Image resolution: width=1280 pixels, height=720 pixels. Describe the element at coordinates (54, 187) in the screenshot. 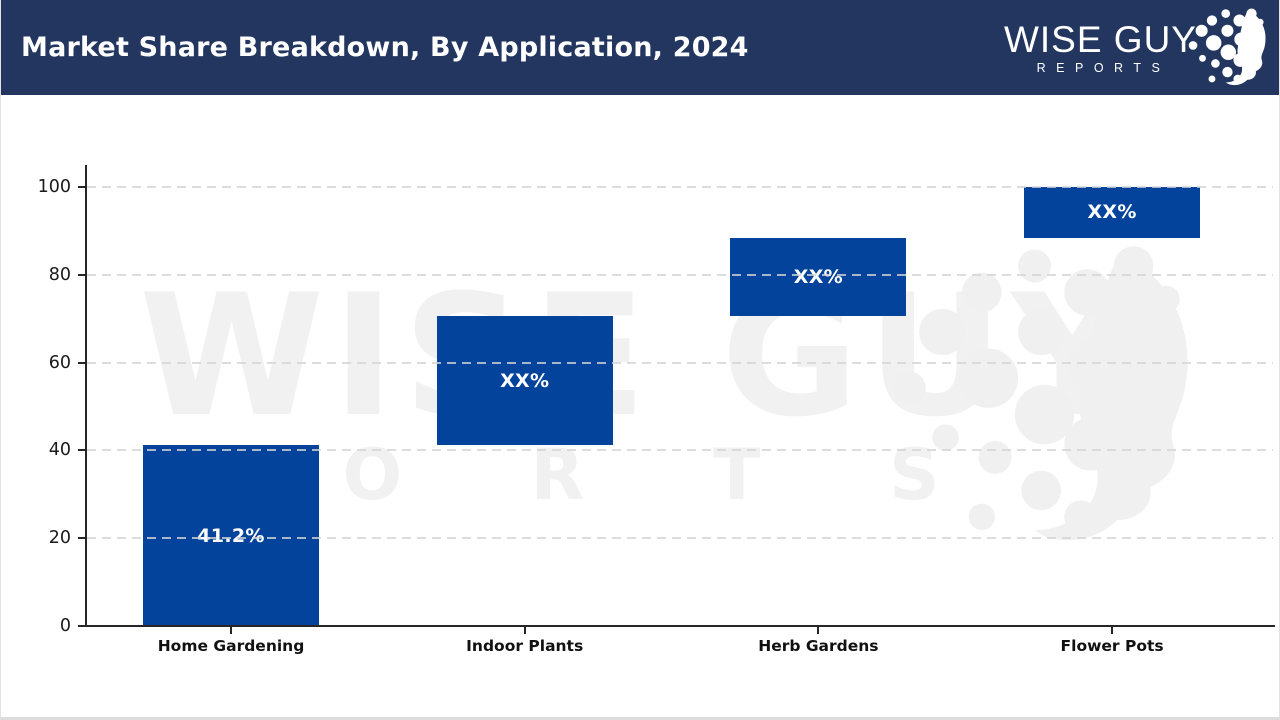

I see `y-tick-label: 100` at that location.